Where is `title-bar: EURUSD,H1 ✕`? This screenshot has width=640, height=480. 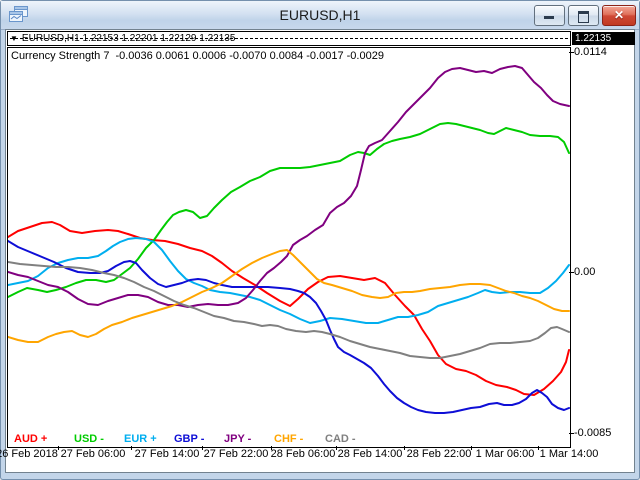
title-bar: EURUSD,H1 ✕ is located at coordinates (320, 15).